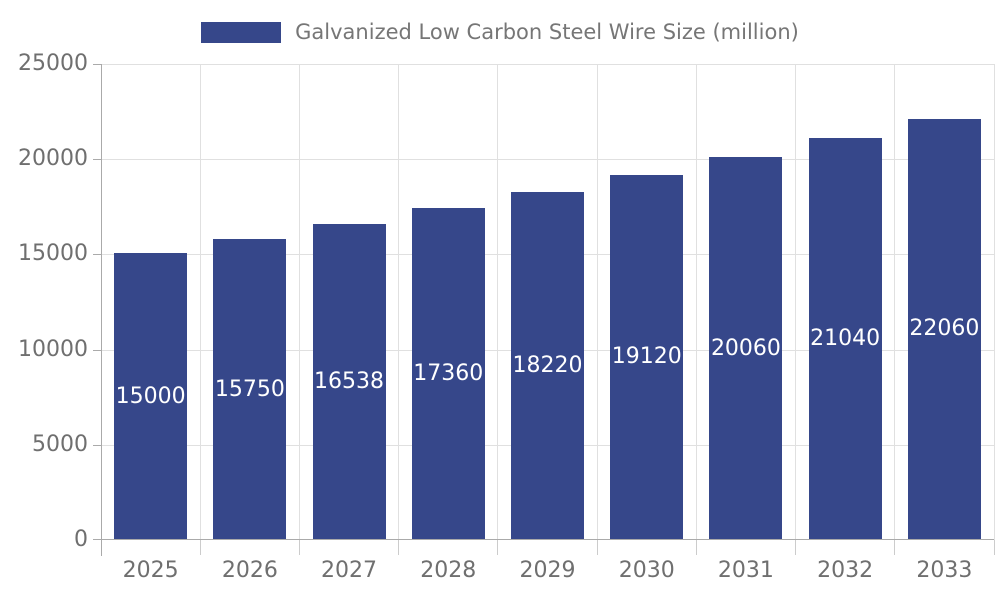  I want to click on bar: 15000, so click(151, 396).